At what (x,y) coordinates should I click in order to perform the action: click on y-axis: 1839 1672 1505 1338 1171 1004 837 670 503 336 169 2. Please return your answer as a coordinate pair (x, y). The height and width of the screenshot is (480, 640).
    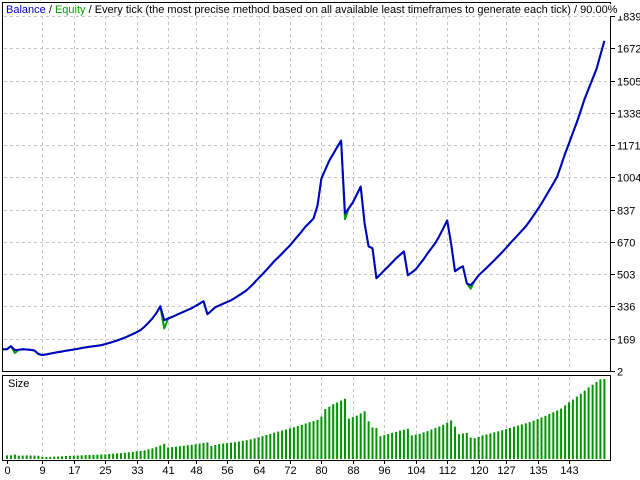
    Looking at the image, I should click on (625, 195).